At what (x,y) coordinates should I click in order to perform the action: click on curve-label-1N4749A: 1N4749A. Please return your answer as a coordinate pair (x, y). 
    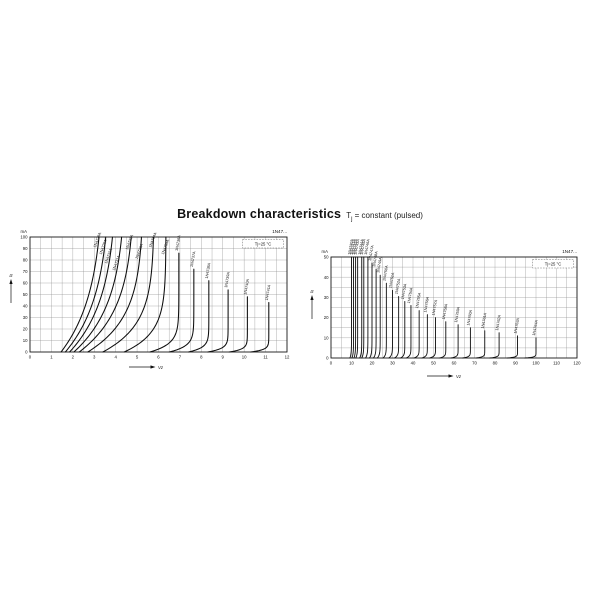
    Looking at the image, I should click on (379, 265).